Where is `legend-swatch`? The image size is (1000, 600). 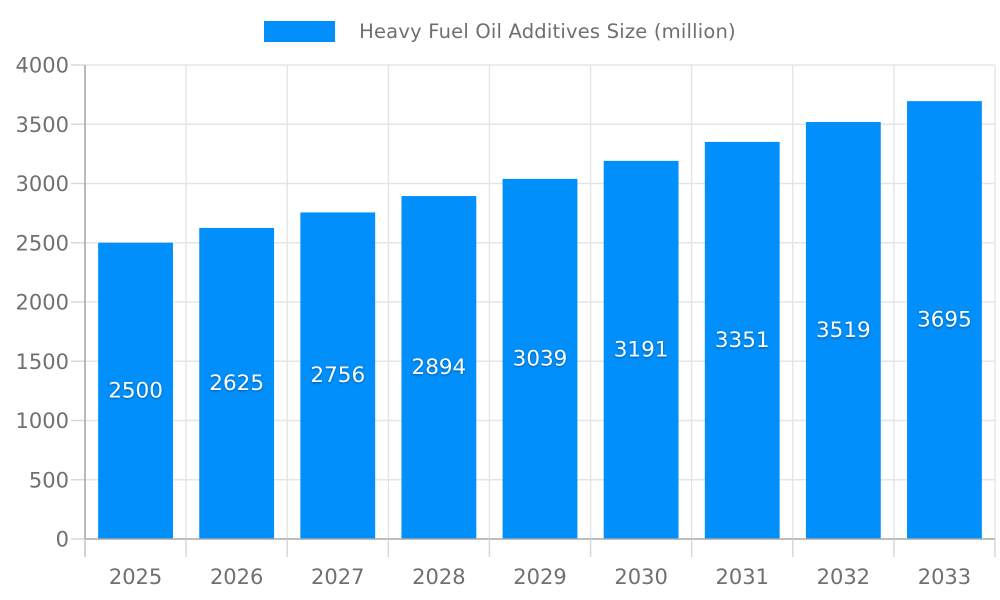
legend-swatch is located at coordinates (300, 31).